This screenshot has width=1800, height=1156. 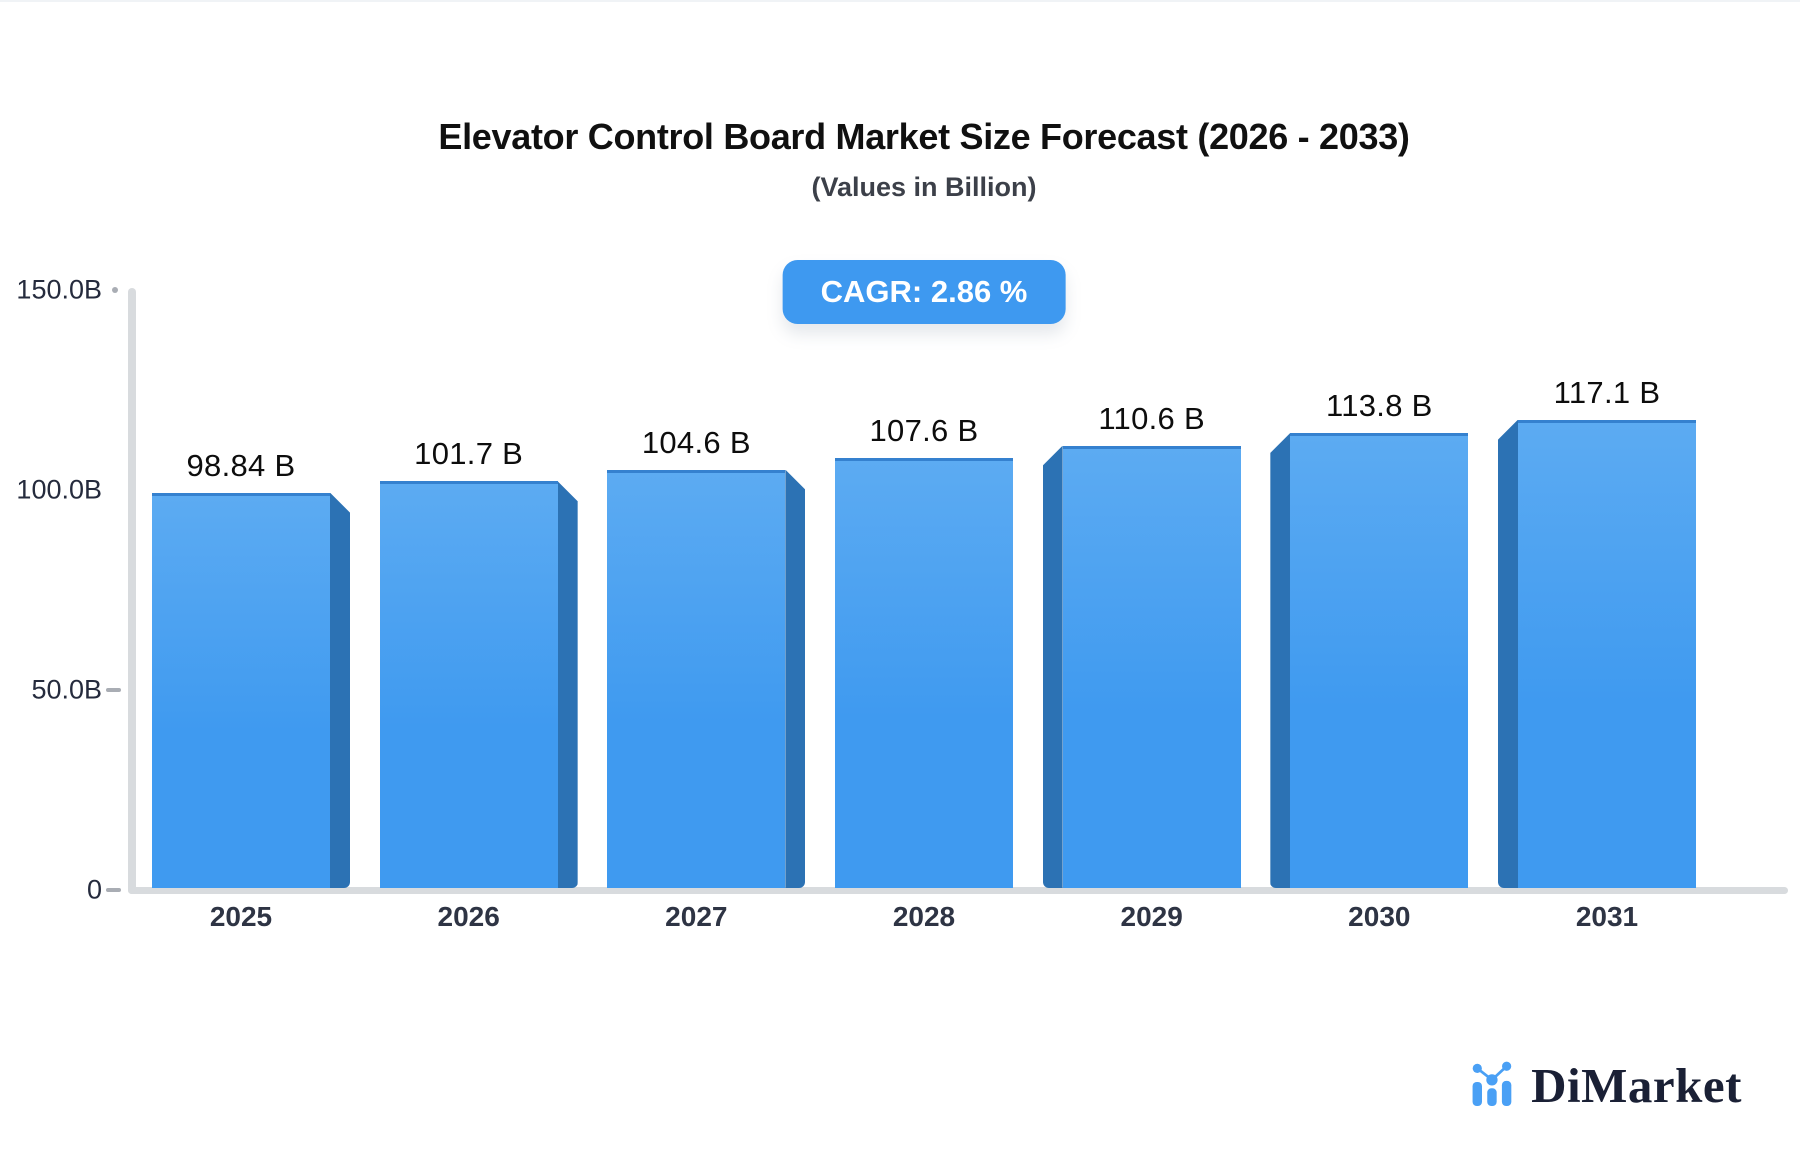 I want to click on bar-value-label: 107.6 B, so click(x=924, y=430).